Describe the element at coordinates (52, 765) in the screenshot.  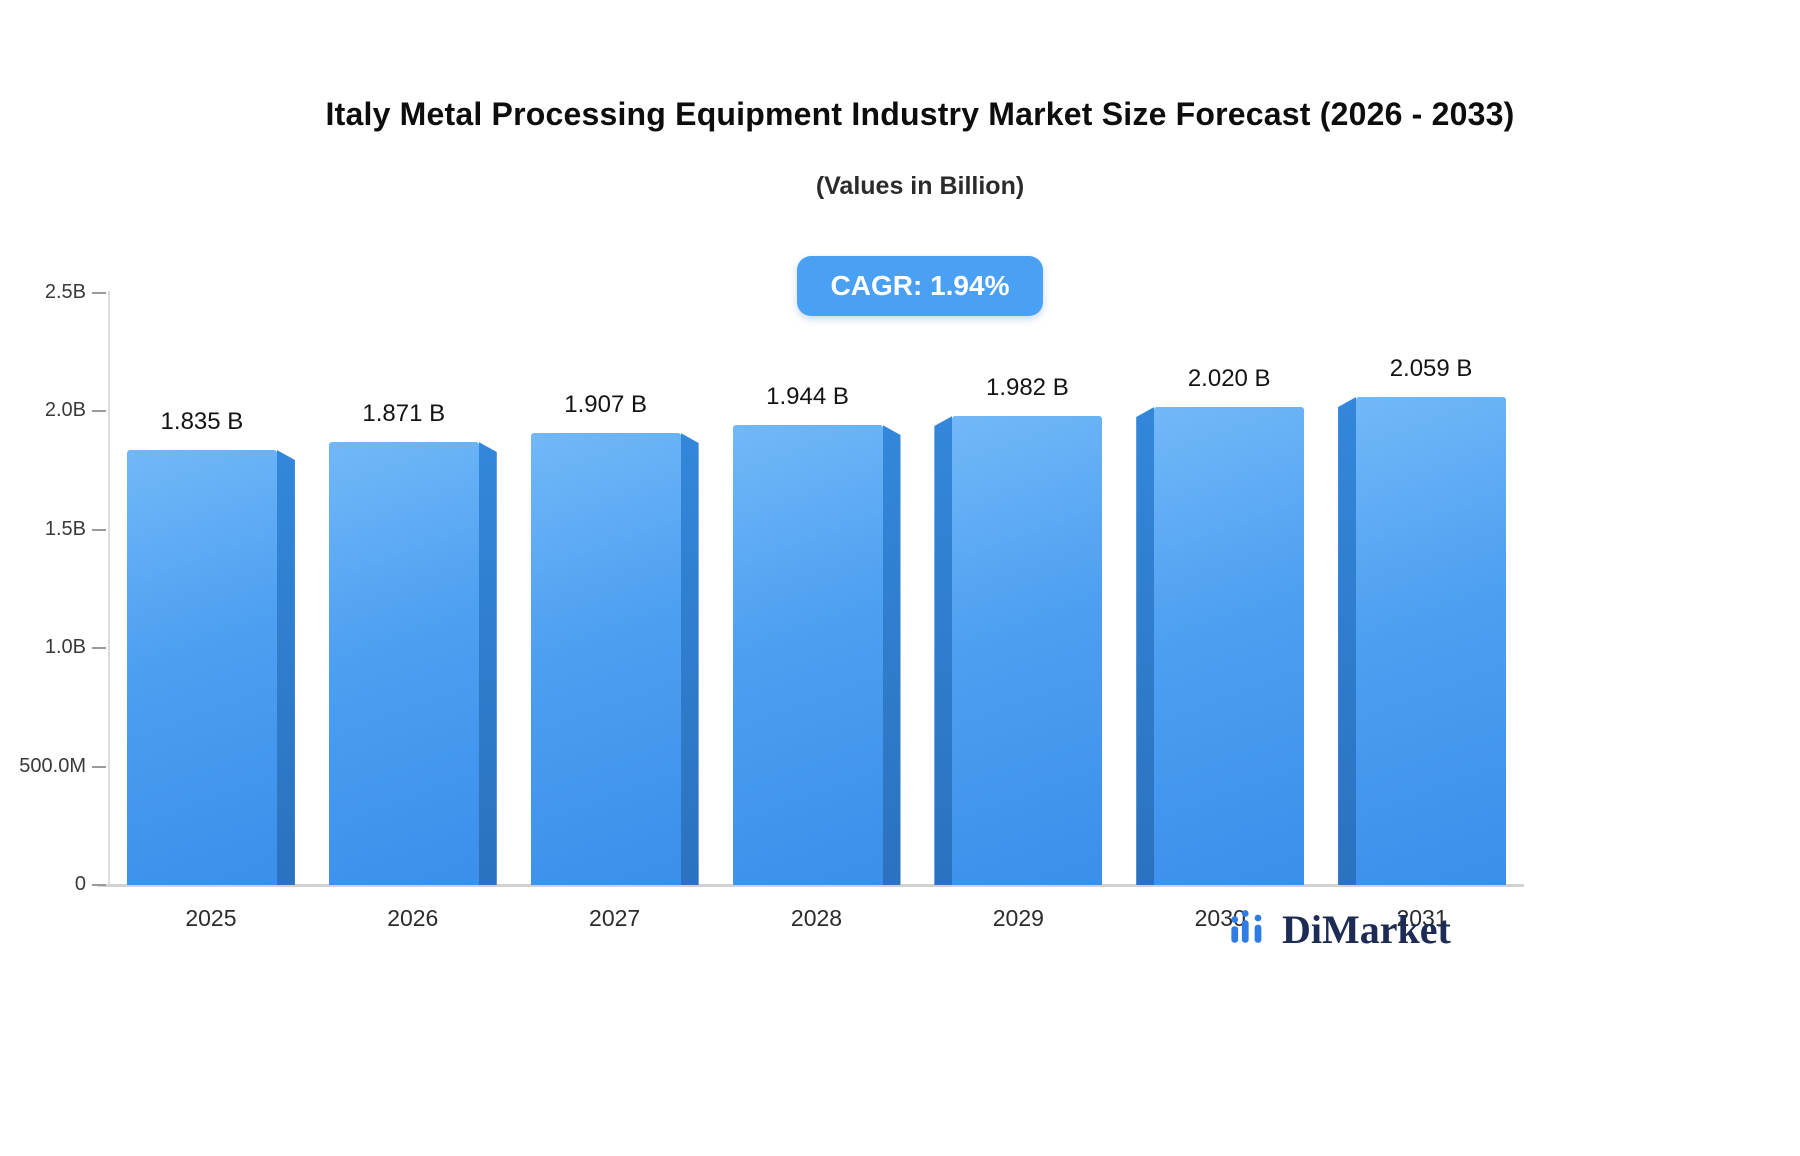
I see `y-tick-label: 500.0M` at that location.